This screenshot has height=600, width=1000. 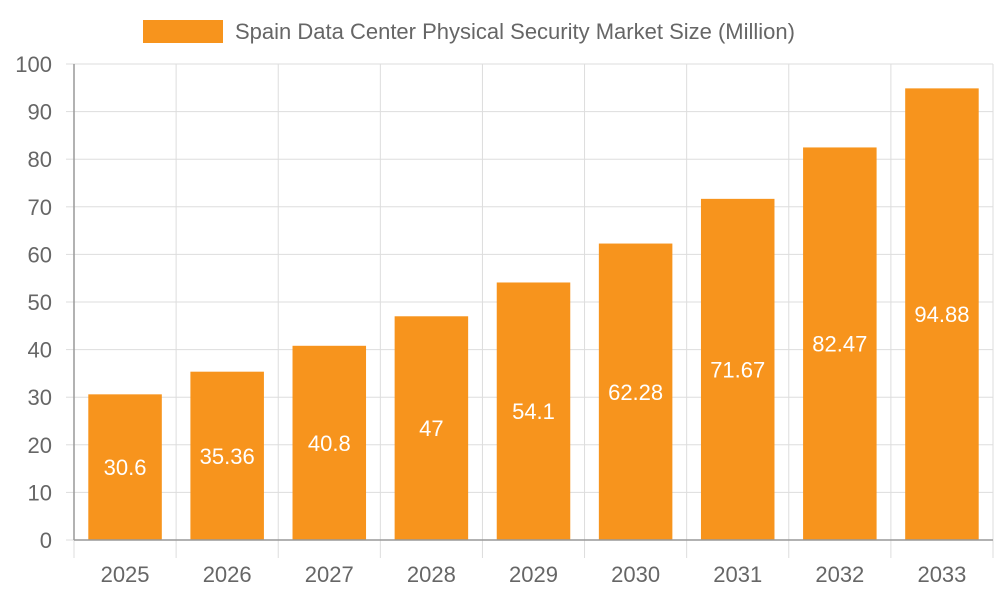 I want to click on bar-2027, so click(x=329, y=442).